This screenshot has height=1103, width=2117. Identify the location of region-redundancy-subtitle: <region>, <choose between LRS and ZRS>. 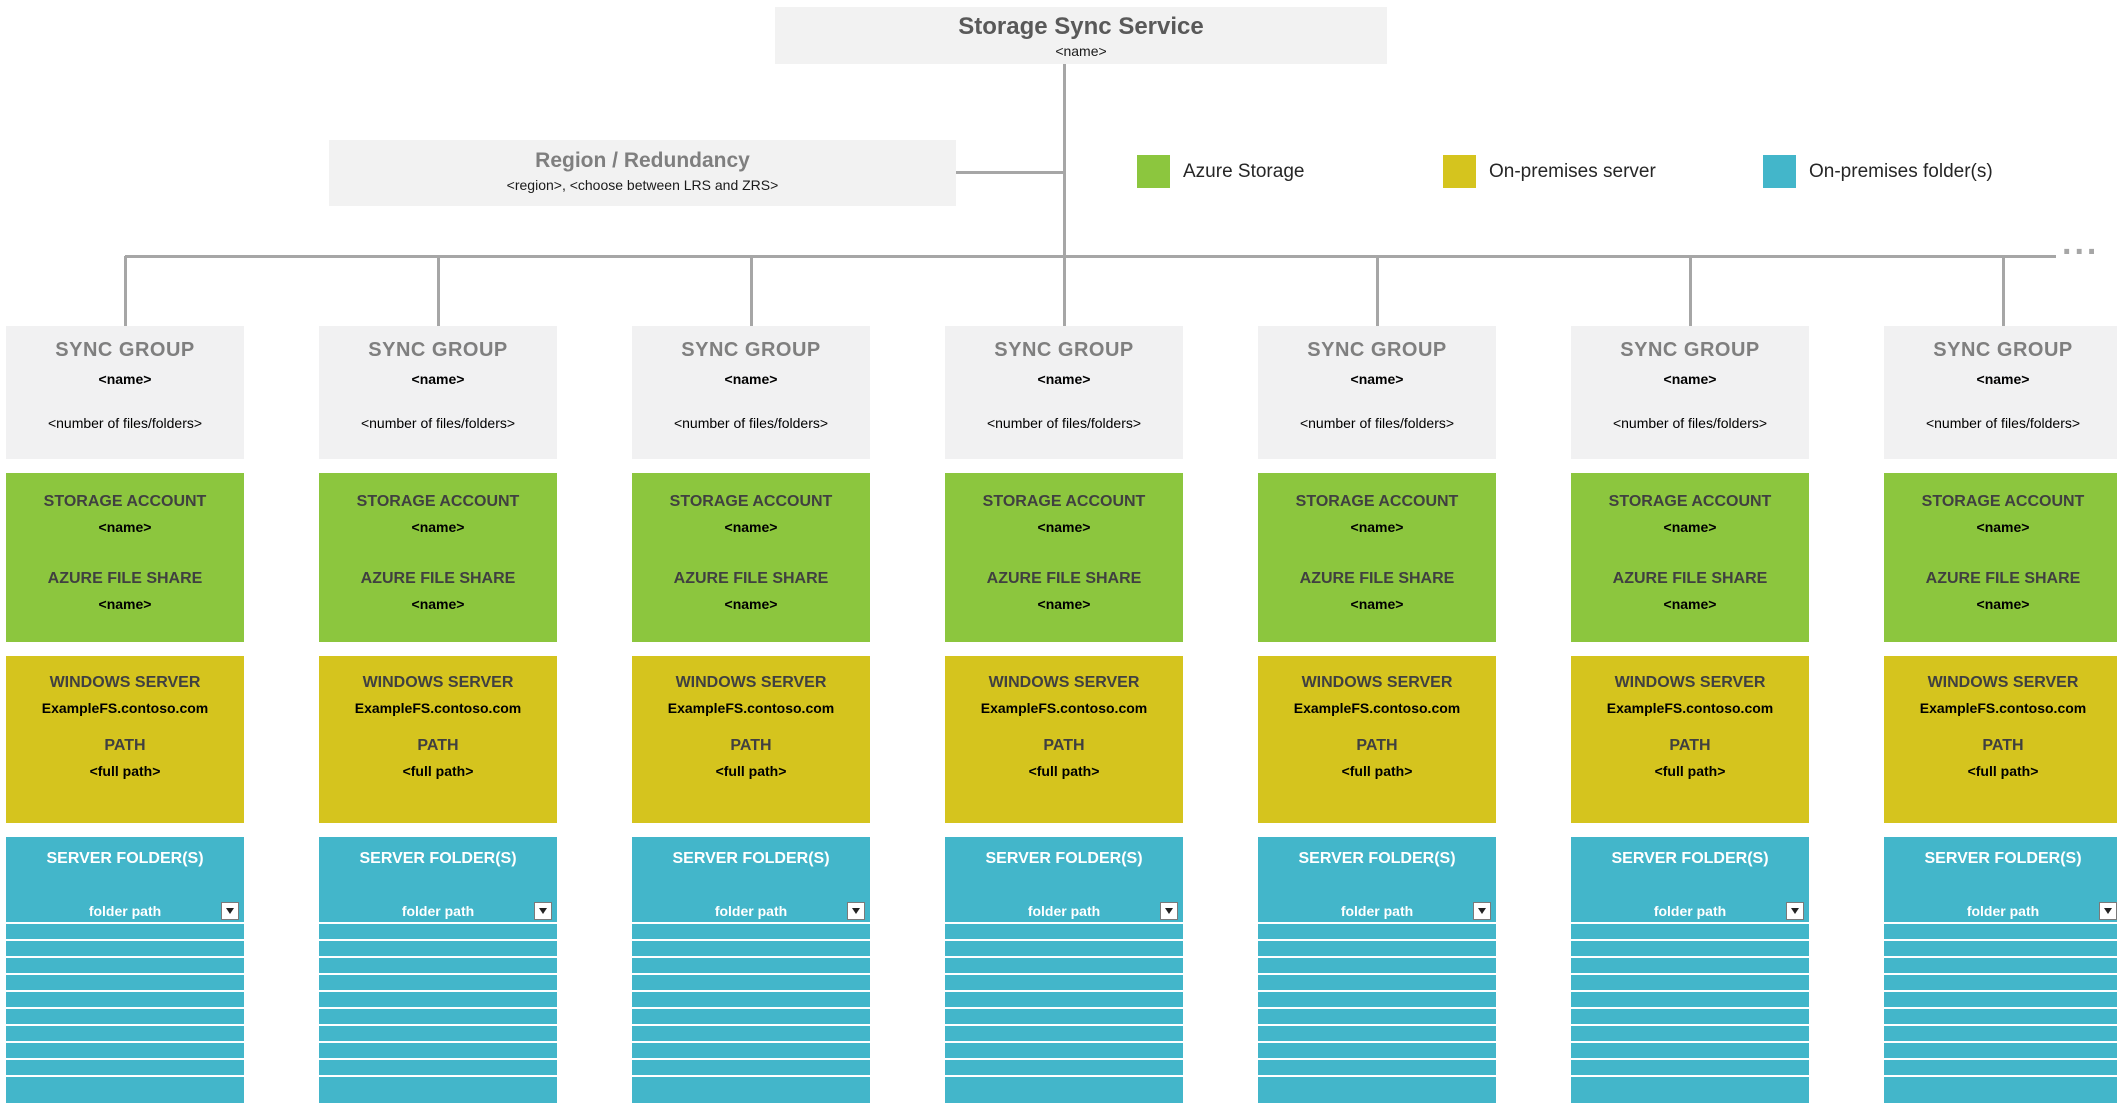
(642, 185).